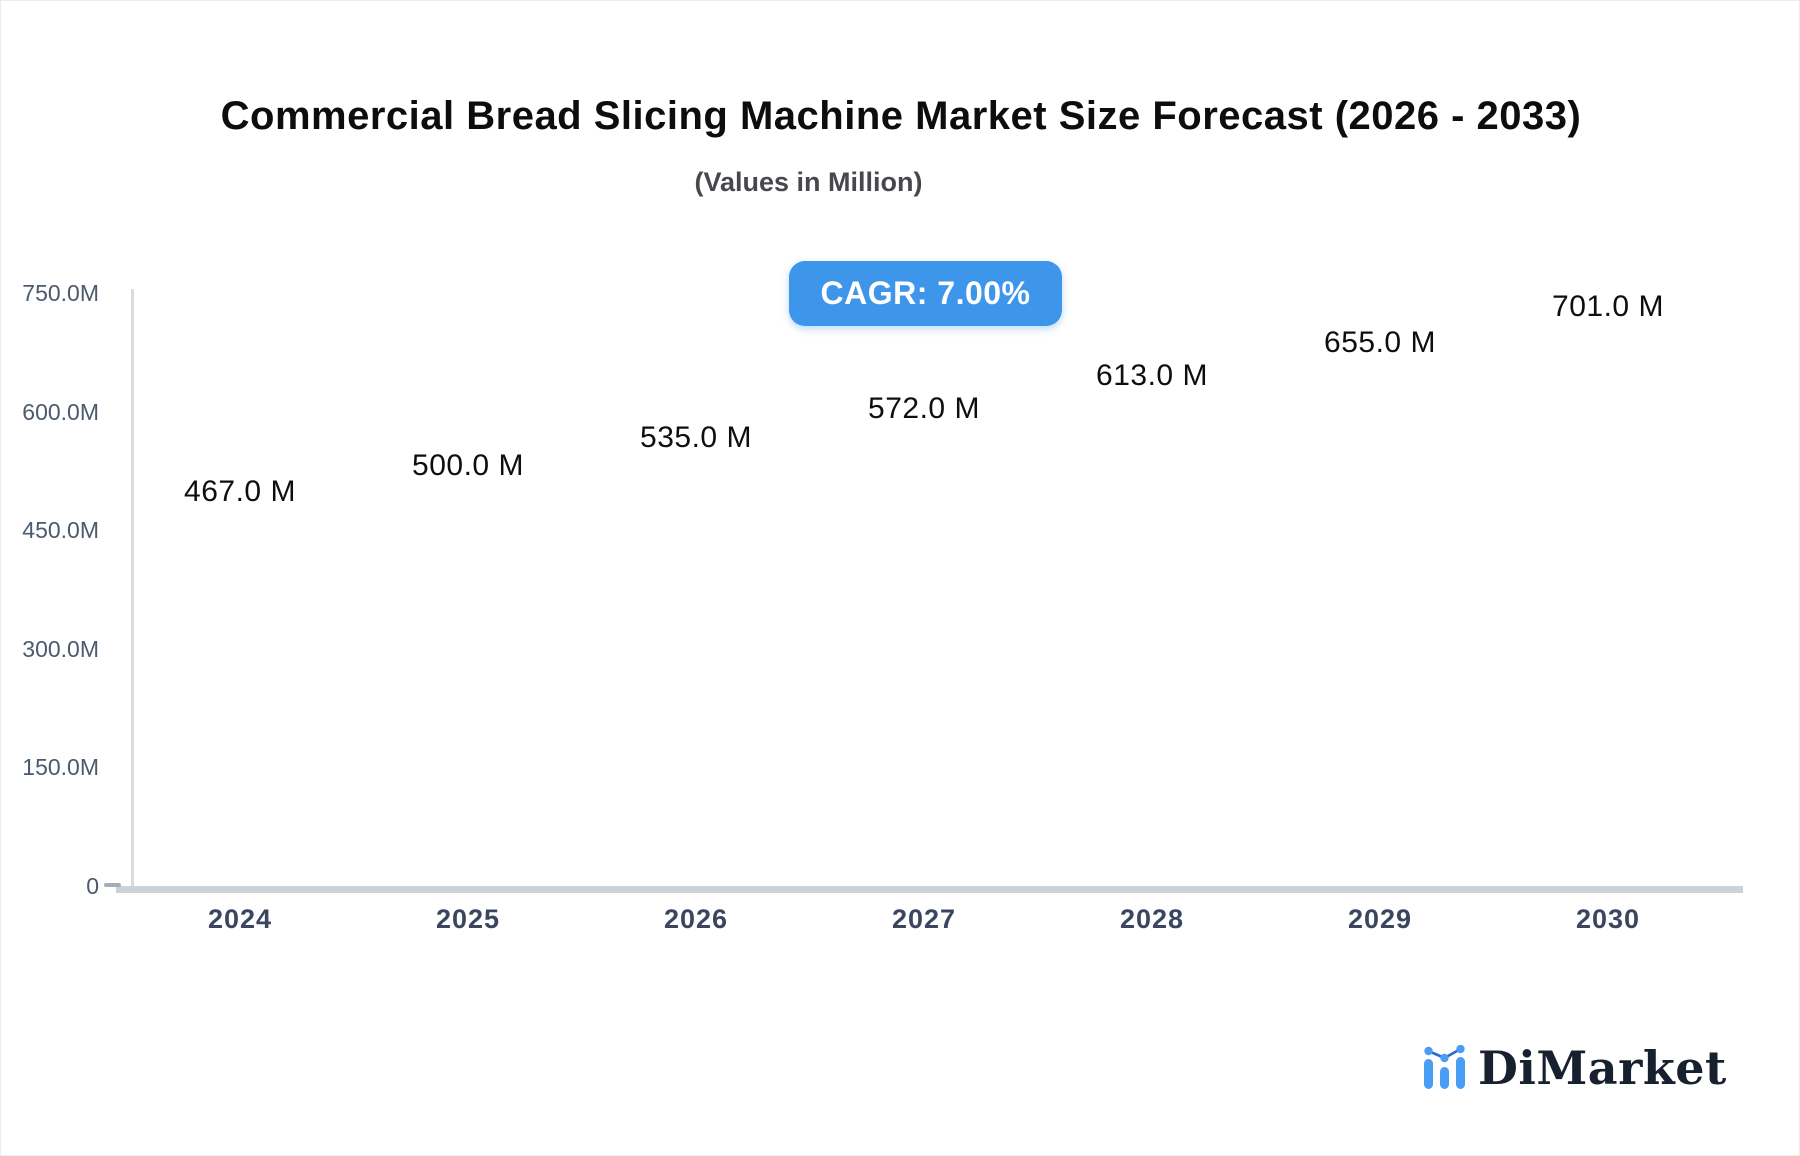  Describe the element at coordinates (696, 919) in the screenshot. I see `x-axis-category-label: 2026` at that location.